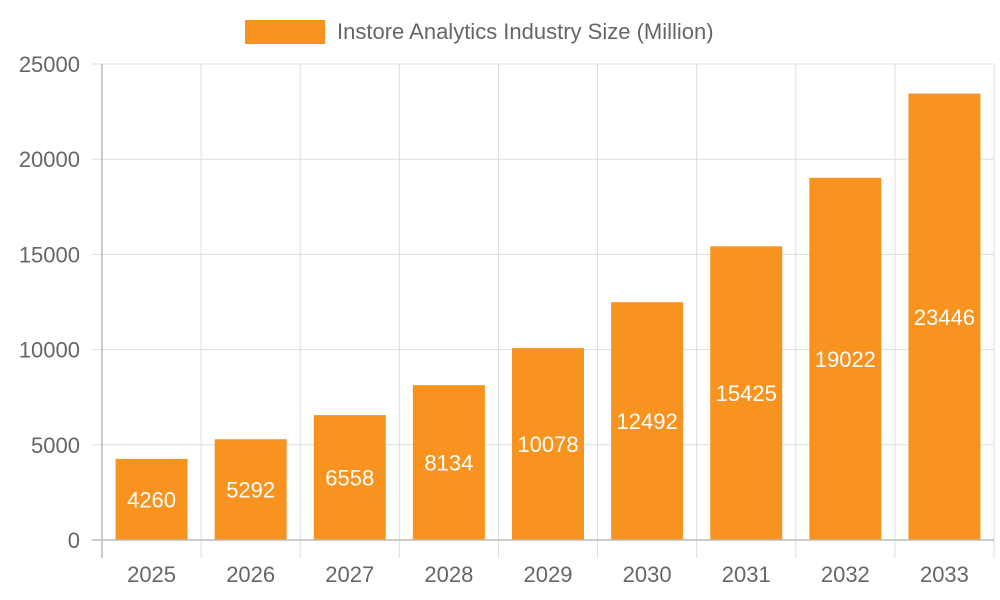 This screenshot has height=600, width=1000. What do you see at coordinates (49, 350) in the screenshot?
I see `y-tick-label: 10000` at bounding box center [49, 350].